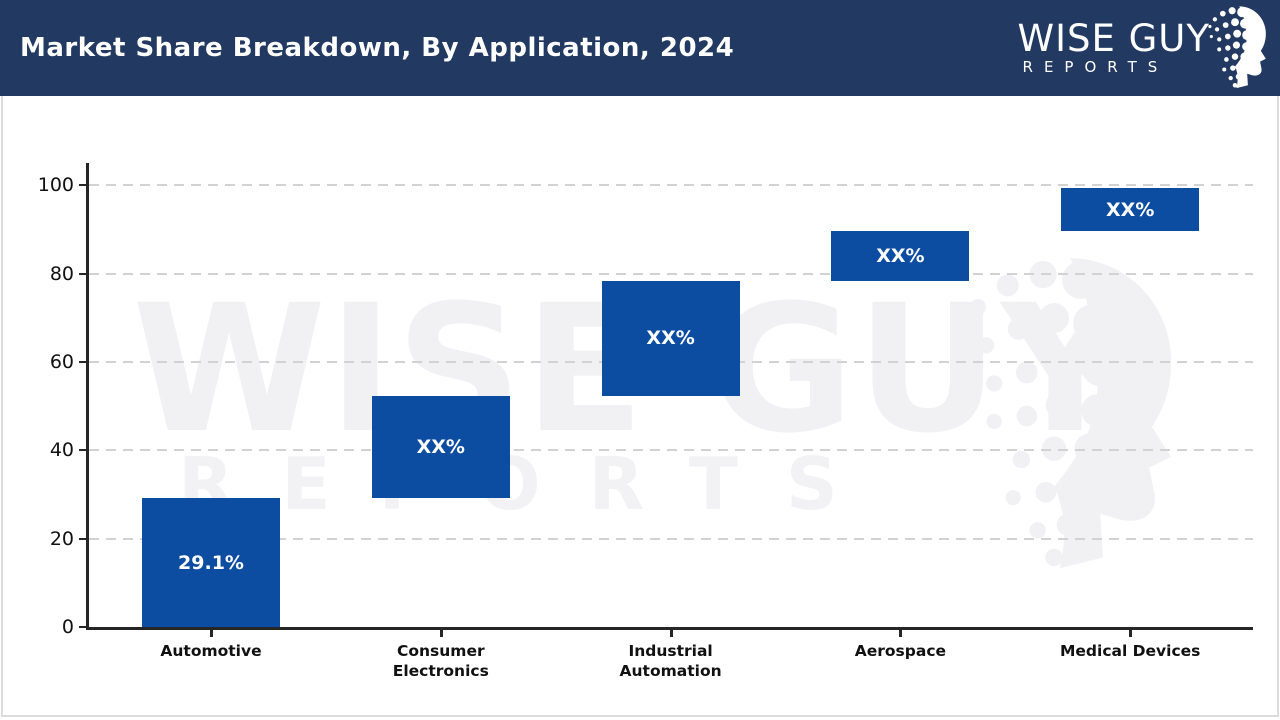  Describe the element at coordinates (441, 632) in the screenshot. I see `x-tick-consumer-electronics` at that location.